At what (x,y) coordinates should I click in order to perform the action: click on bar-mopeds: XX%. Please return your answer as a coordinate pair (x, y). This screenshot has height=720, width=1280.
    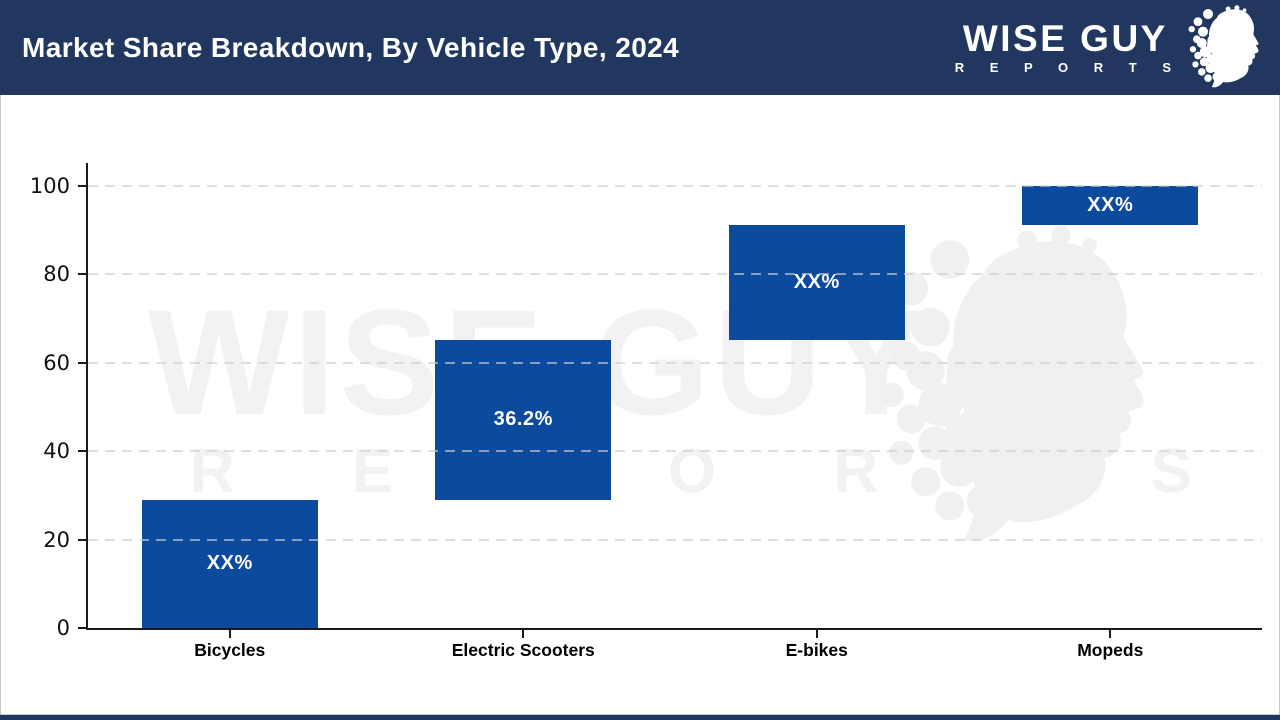
    Looking at the image, I should click on (1110, 205).